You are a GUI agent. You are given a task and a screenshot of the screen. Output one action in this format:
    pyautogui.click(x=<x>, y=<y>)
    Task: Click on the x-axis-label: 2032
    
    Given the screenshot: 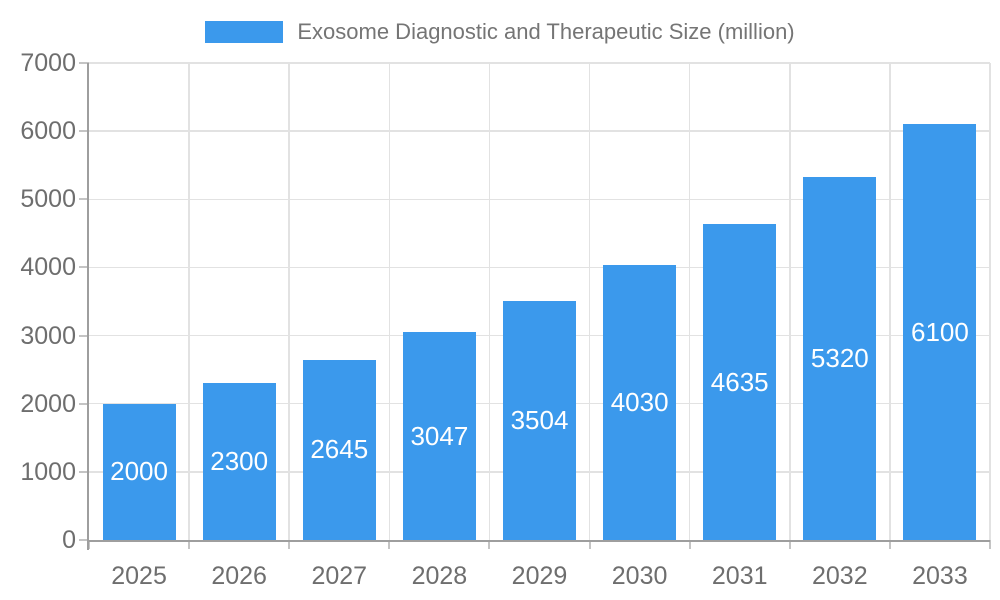 What is the action you would take?
    pyautogui.click(x=840, y=576)
    